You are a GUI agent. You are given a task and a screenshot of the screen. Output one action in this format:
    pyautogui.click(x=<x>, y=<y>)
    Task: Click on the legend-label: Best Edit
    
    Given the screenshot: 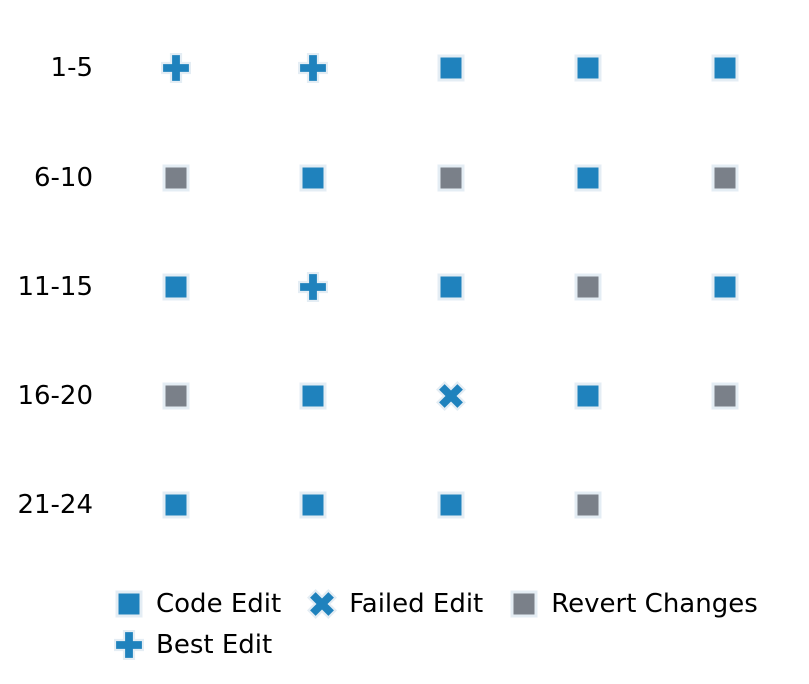 What is the action you would take?
    pyautogui.click(x=214, y=645)
    